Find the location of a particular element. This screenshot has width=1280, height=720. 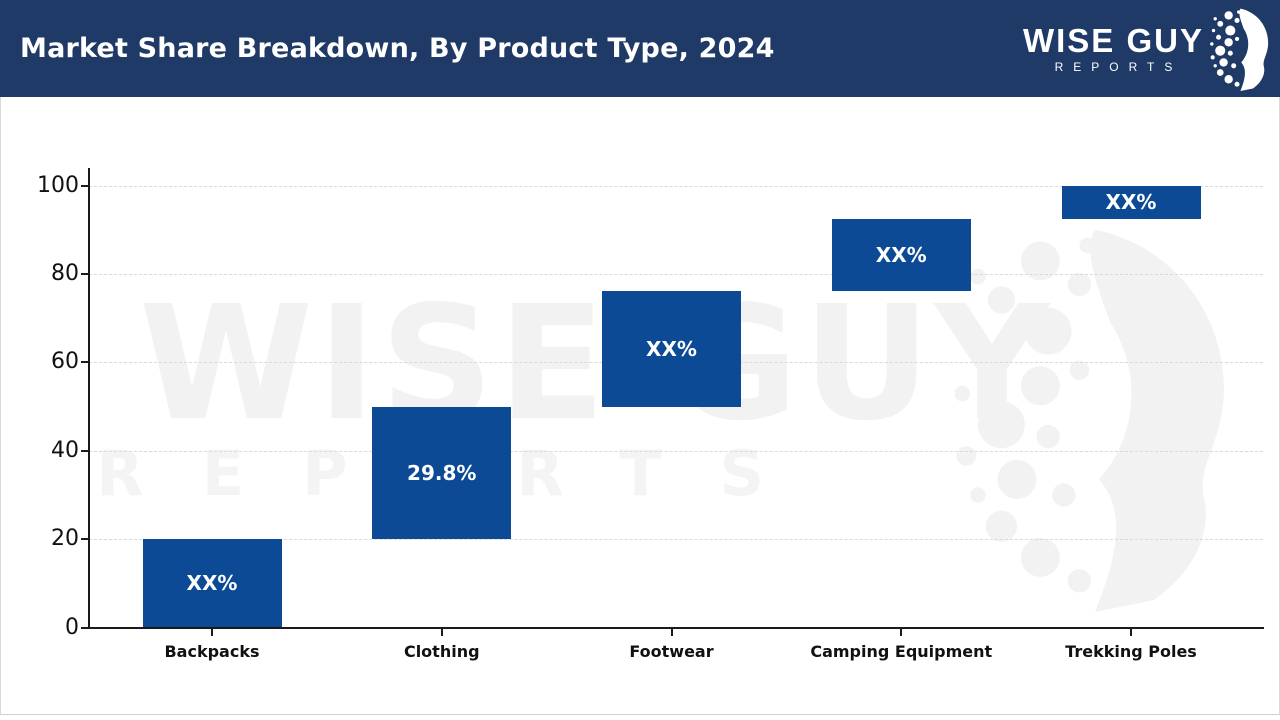

bar-camping-equipment: XX% is located at coordinates (901, 255).